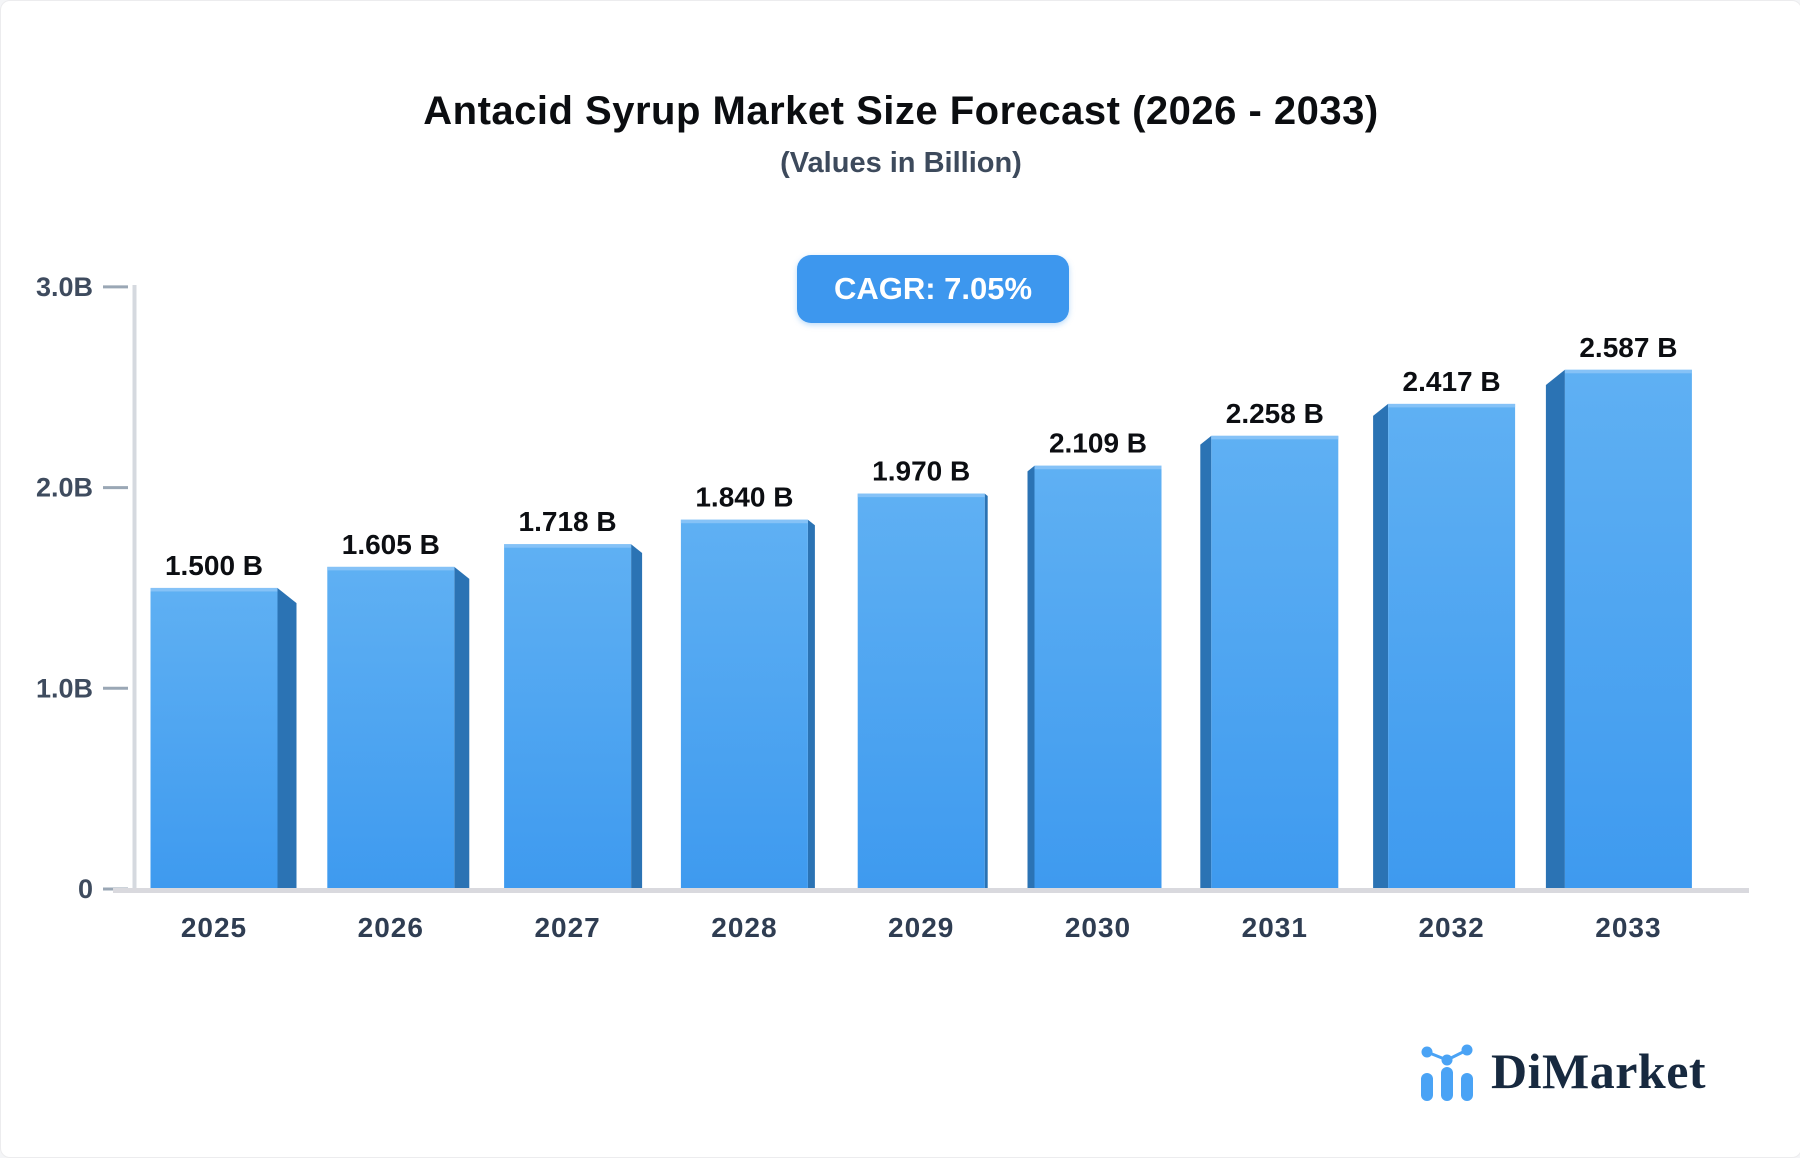 The image size is (1800, 1158). I want to click on cagr-badge-label: CAGR: 7.05%, so click(933, 288).